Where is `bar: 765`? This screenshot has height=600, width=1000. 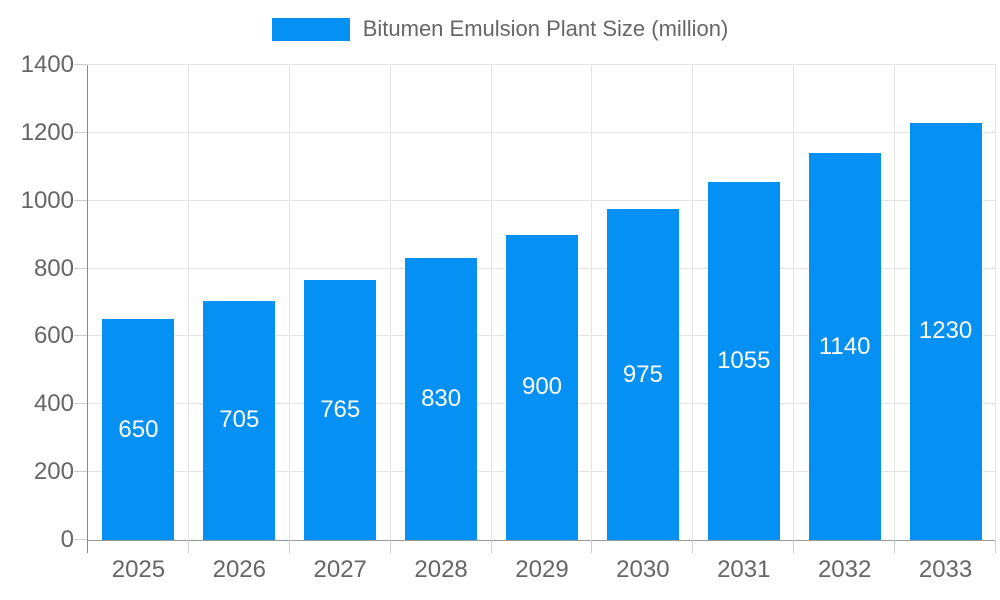
bar: 765 is located at coordinates (340, 410).